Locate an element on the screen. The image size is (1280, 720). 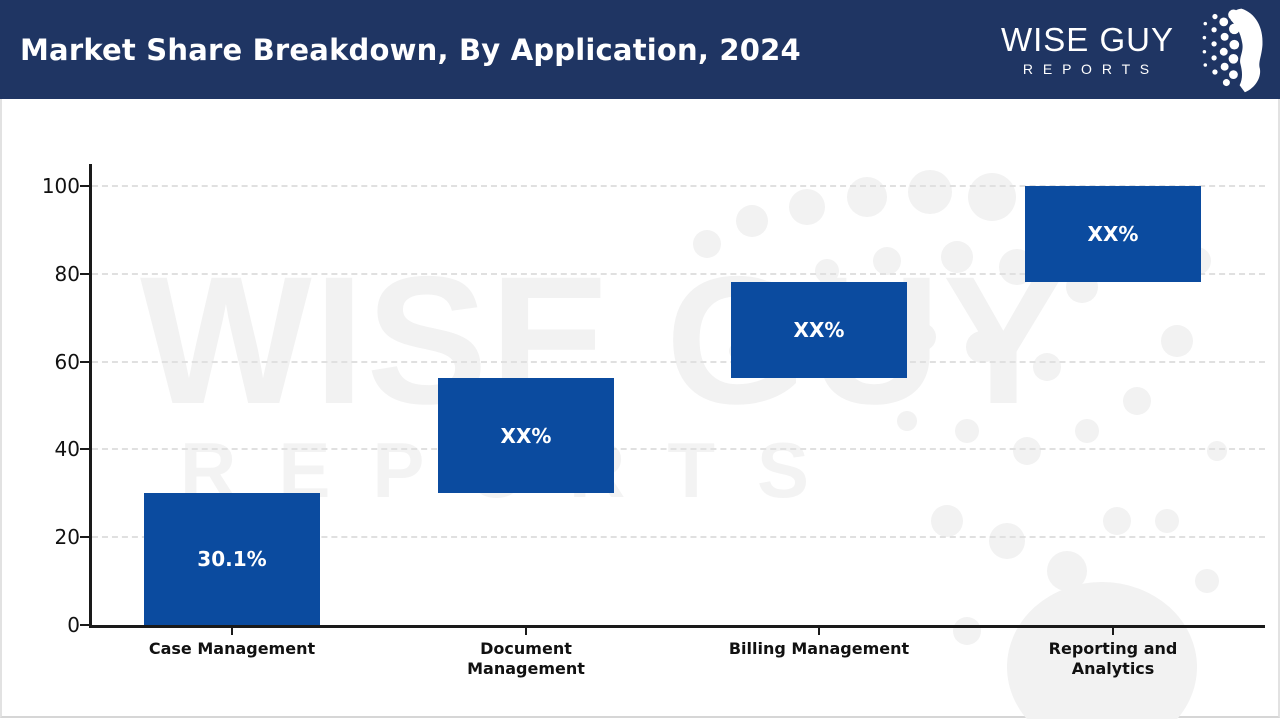
bar-billing-management: XX% is located at coordinates (819, 330).